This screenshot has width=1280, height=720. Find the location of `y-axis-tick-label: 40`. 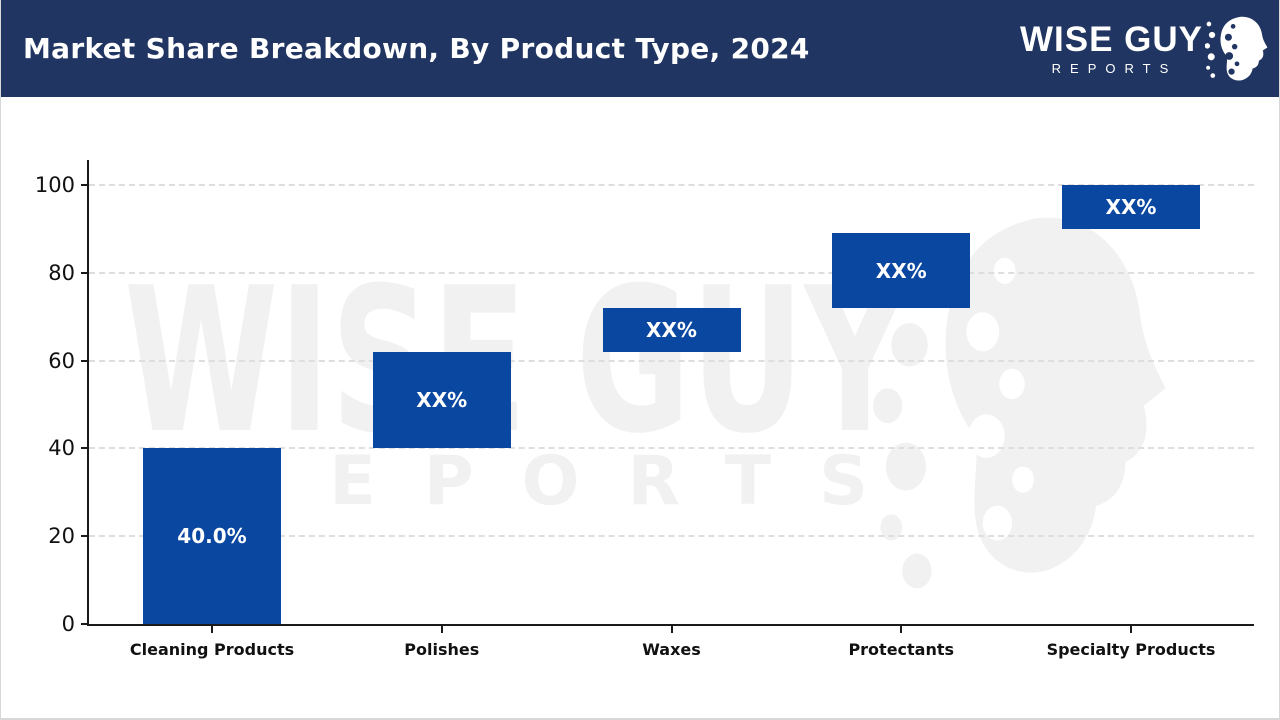

y-axis-tick-label: 40 is located at coordinates (61, 448).